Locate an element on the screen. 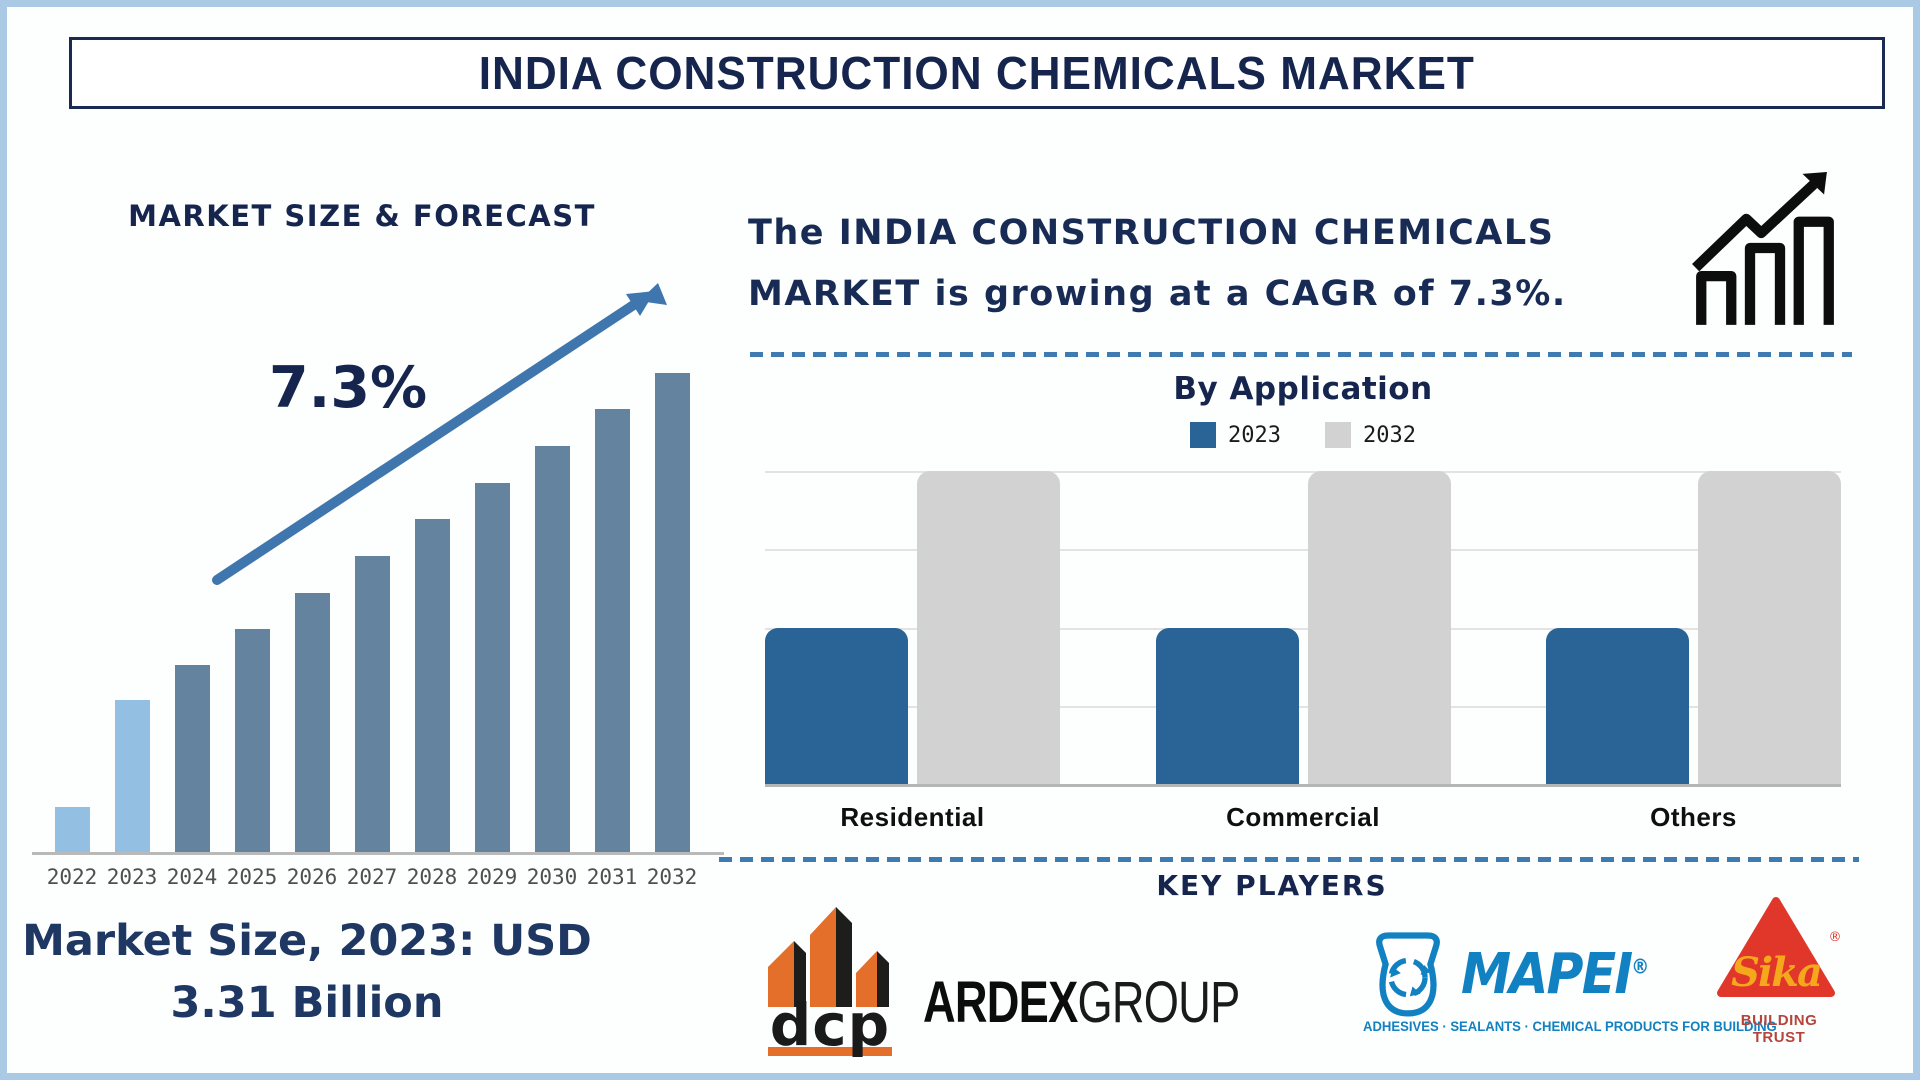 This screenshot has width=1920, height=1080. dcp-logo: dcp is located at coordinates (830, 983).